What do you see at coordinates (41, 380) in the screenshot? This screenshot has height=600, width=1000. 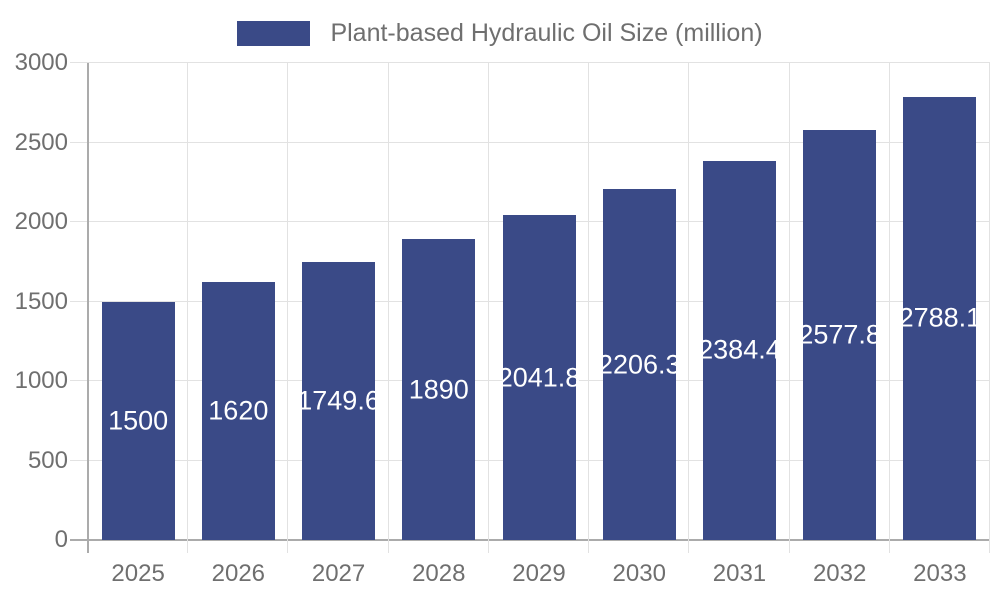 I see `y-axis-tick-label: 1000` at bounding box center [41, 380].